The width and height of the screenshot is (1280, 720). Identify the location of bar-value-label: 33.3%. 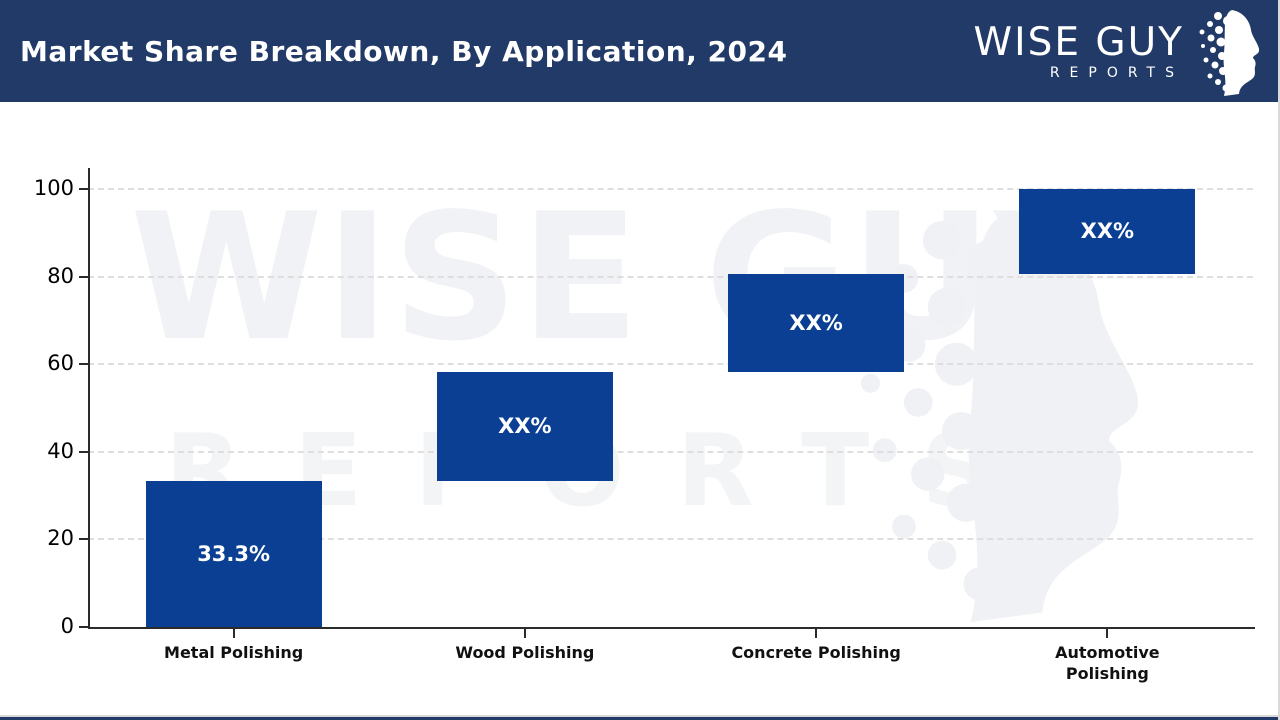
(234, 554).